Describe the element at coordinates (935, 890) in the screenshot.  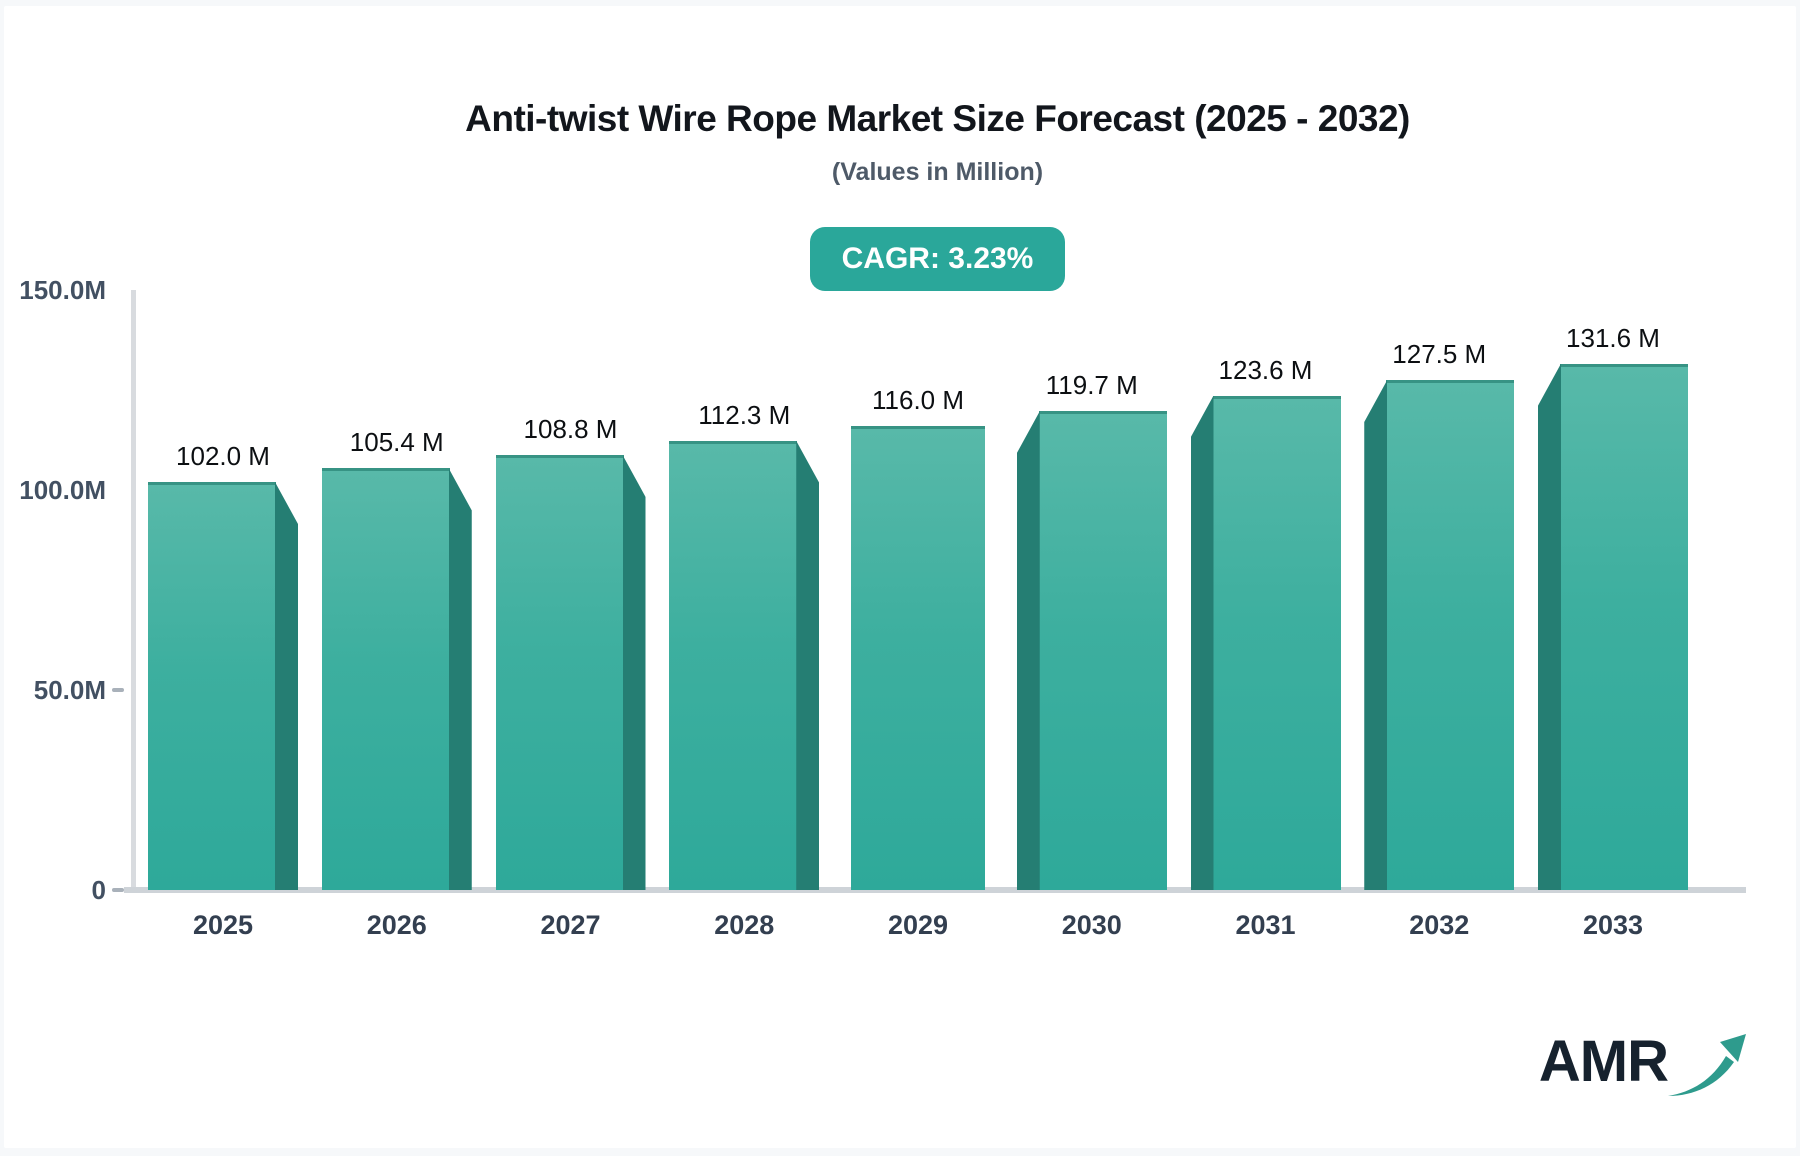
I see `x-axis-baseline` at that location.